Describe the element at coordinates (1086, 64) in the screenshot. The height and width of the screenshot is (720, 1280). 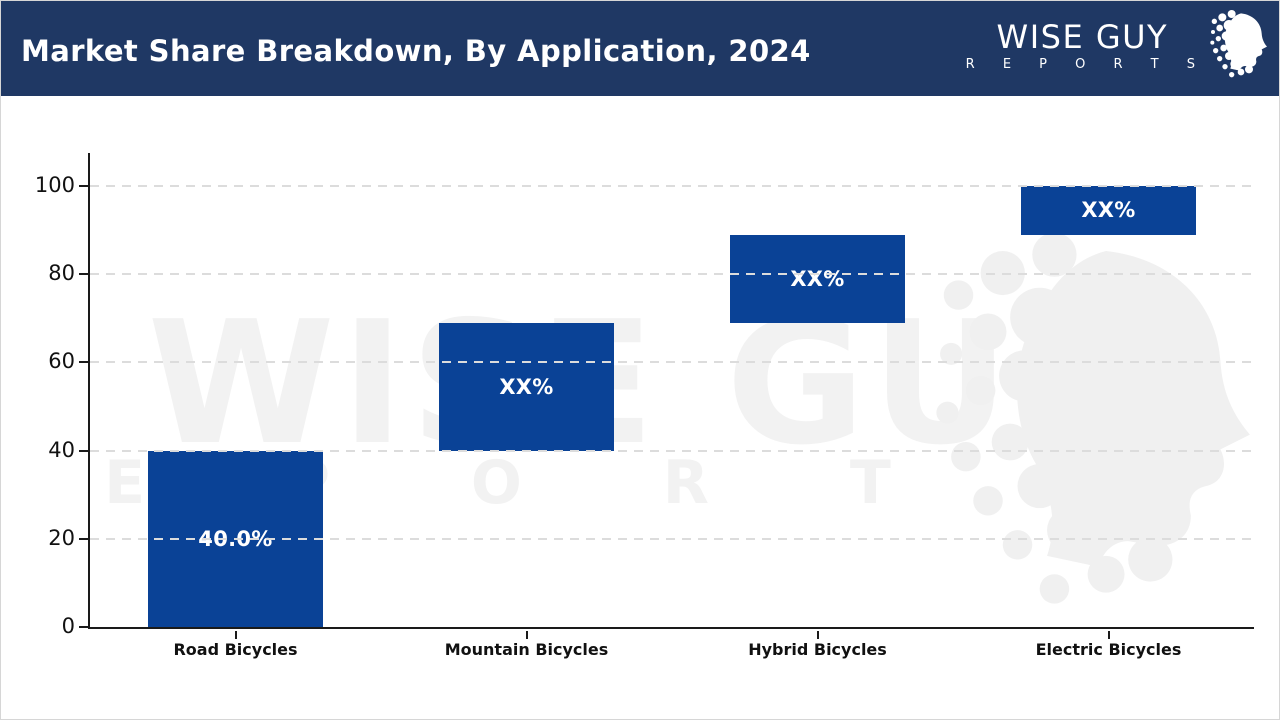
I see `brand-subname: R E P O R T S` at that location.